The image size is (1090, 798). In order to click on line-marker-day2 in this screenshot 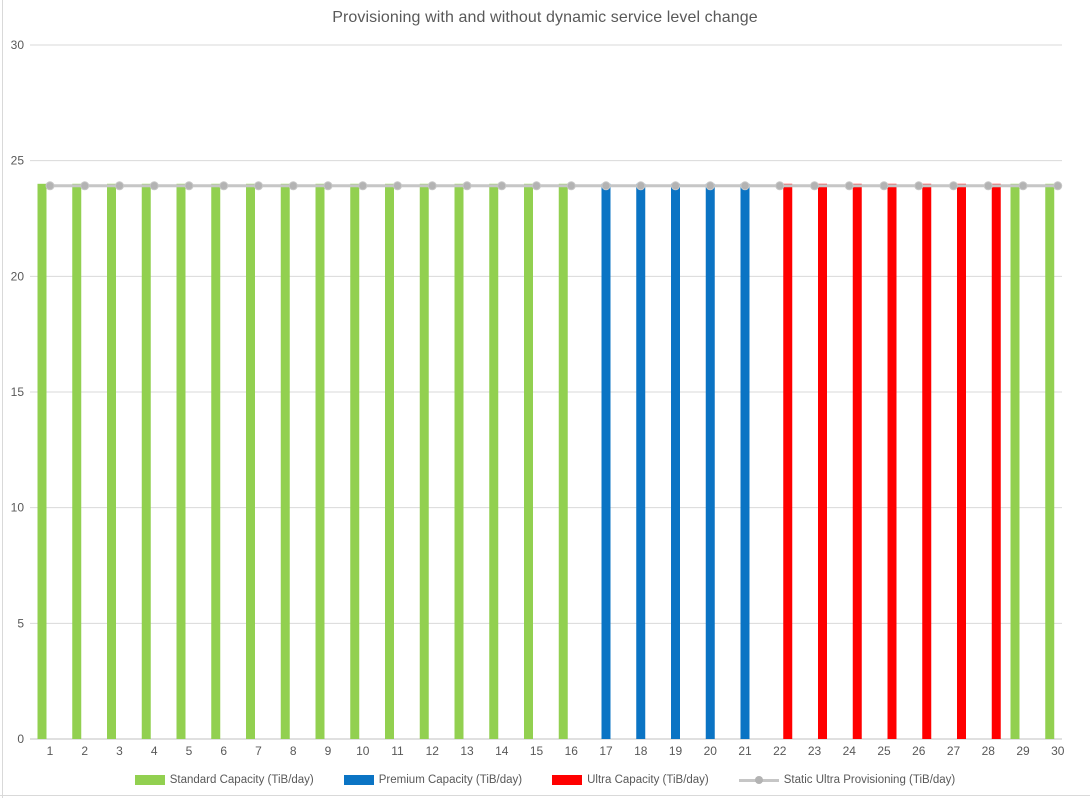, I will do `click(85, 186)`.